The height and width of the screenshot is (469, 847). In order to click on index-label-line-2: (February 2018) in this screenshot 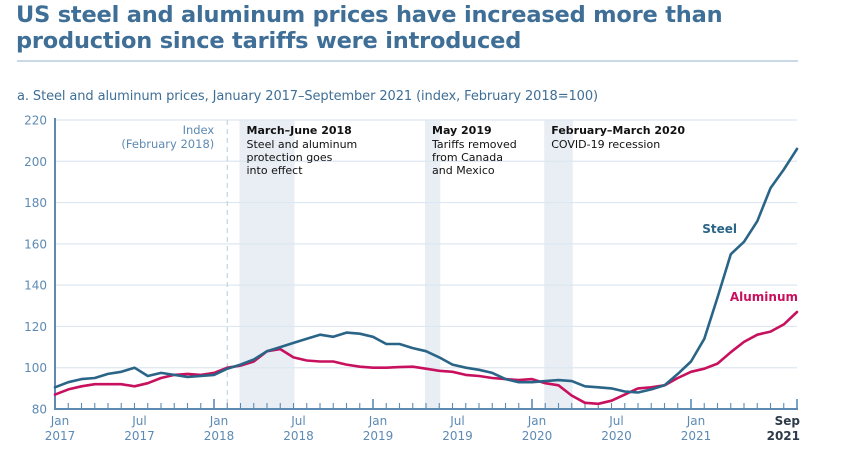, I will do `click(167, 144)`.